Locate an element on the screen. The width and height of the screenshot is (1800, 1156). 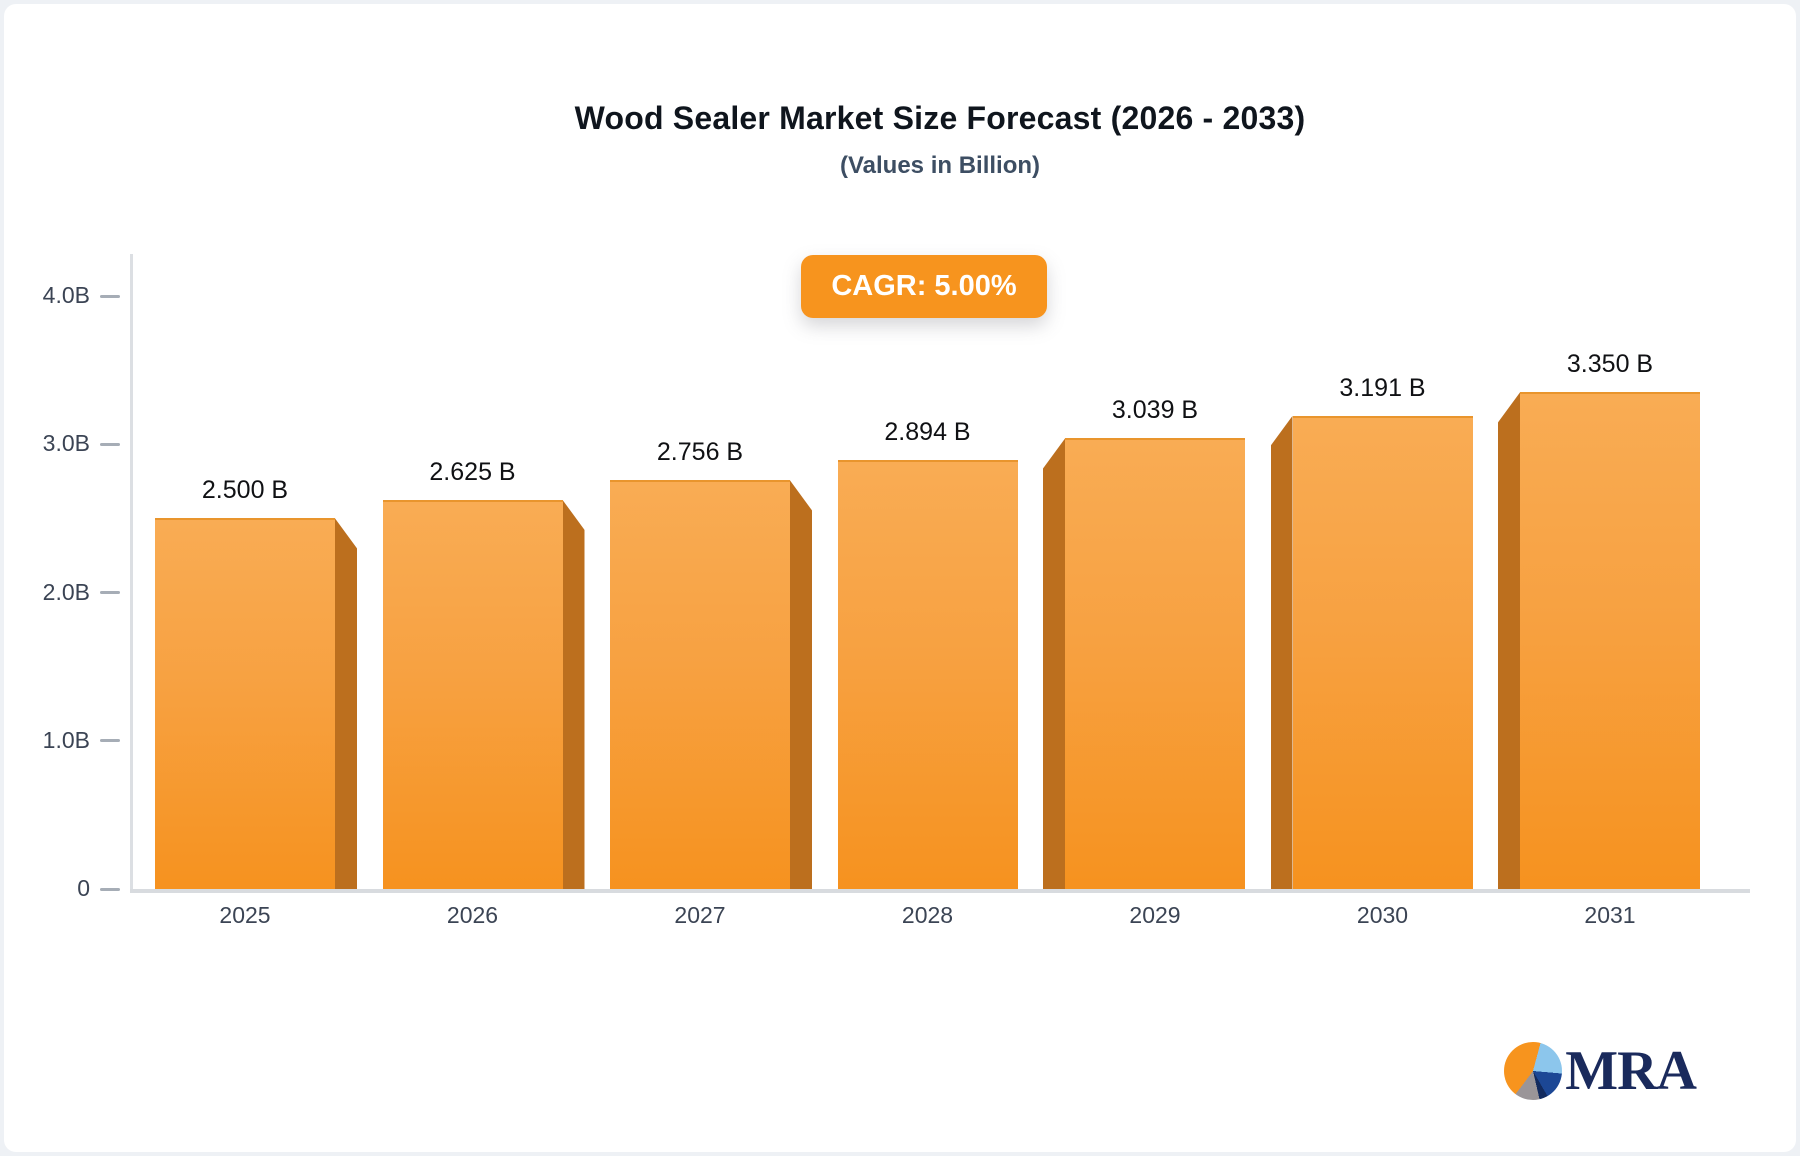
cagr-badge-wrap: CAGR: 5.00% is located at coordinates (900, 286).